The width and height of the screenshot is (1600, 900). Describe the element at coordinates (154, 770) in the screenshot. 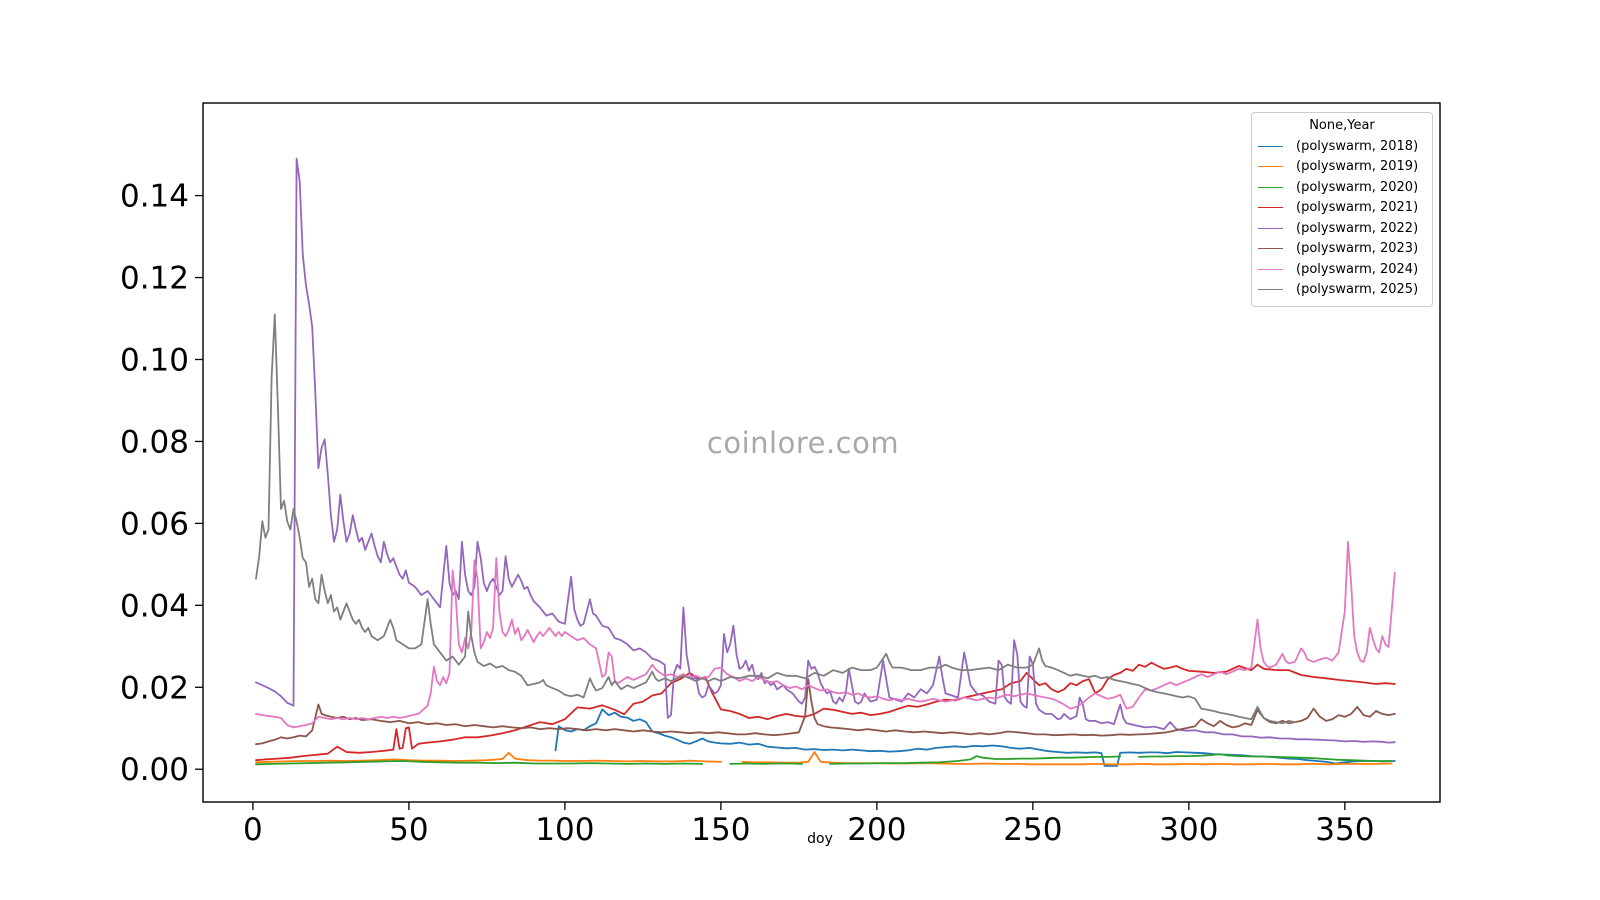

I see `y-tick-label: 0.00` at that location.